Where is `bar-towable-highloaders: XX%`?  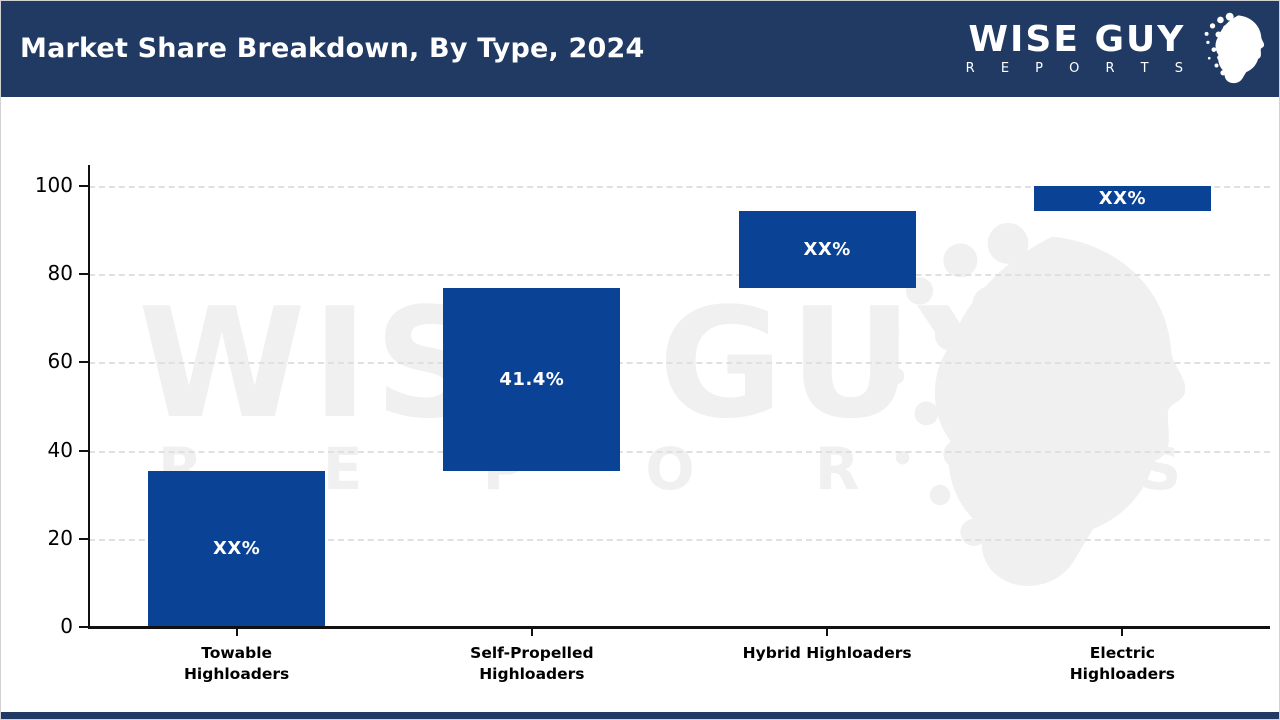
bar-towable-highloaders: XX% is located at coordinates (237, 548).